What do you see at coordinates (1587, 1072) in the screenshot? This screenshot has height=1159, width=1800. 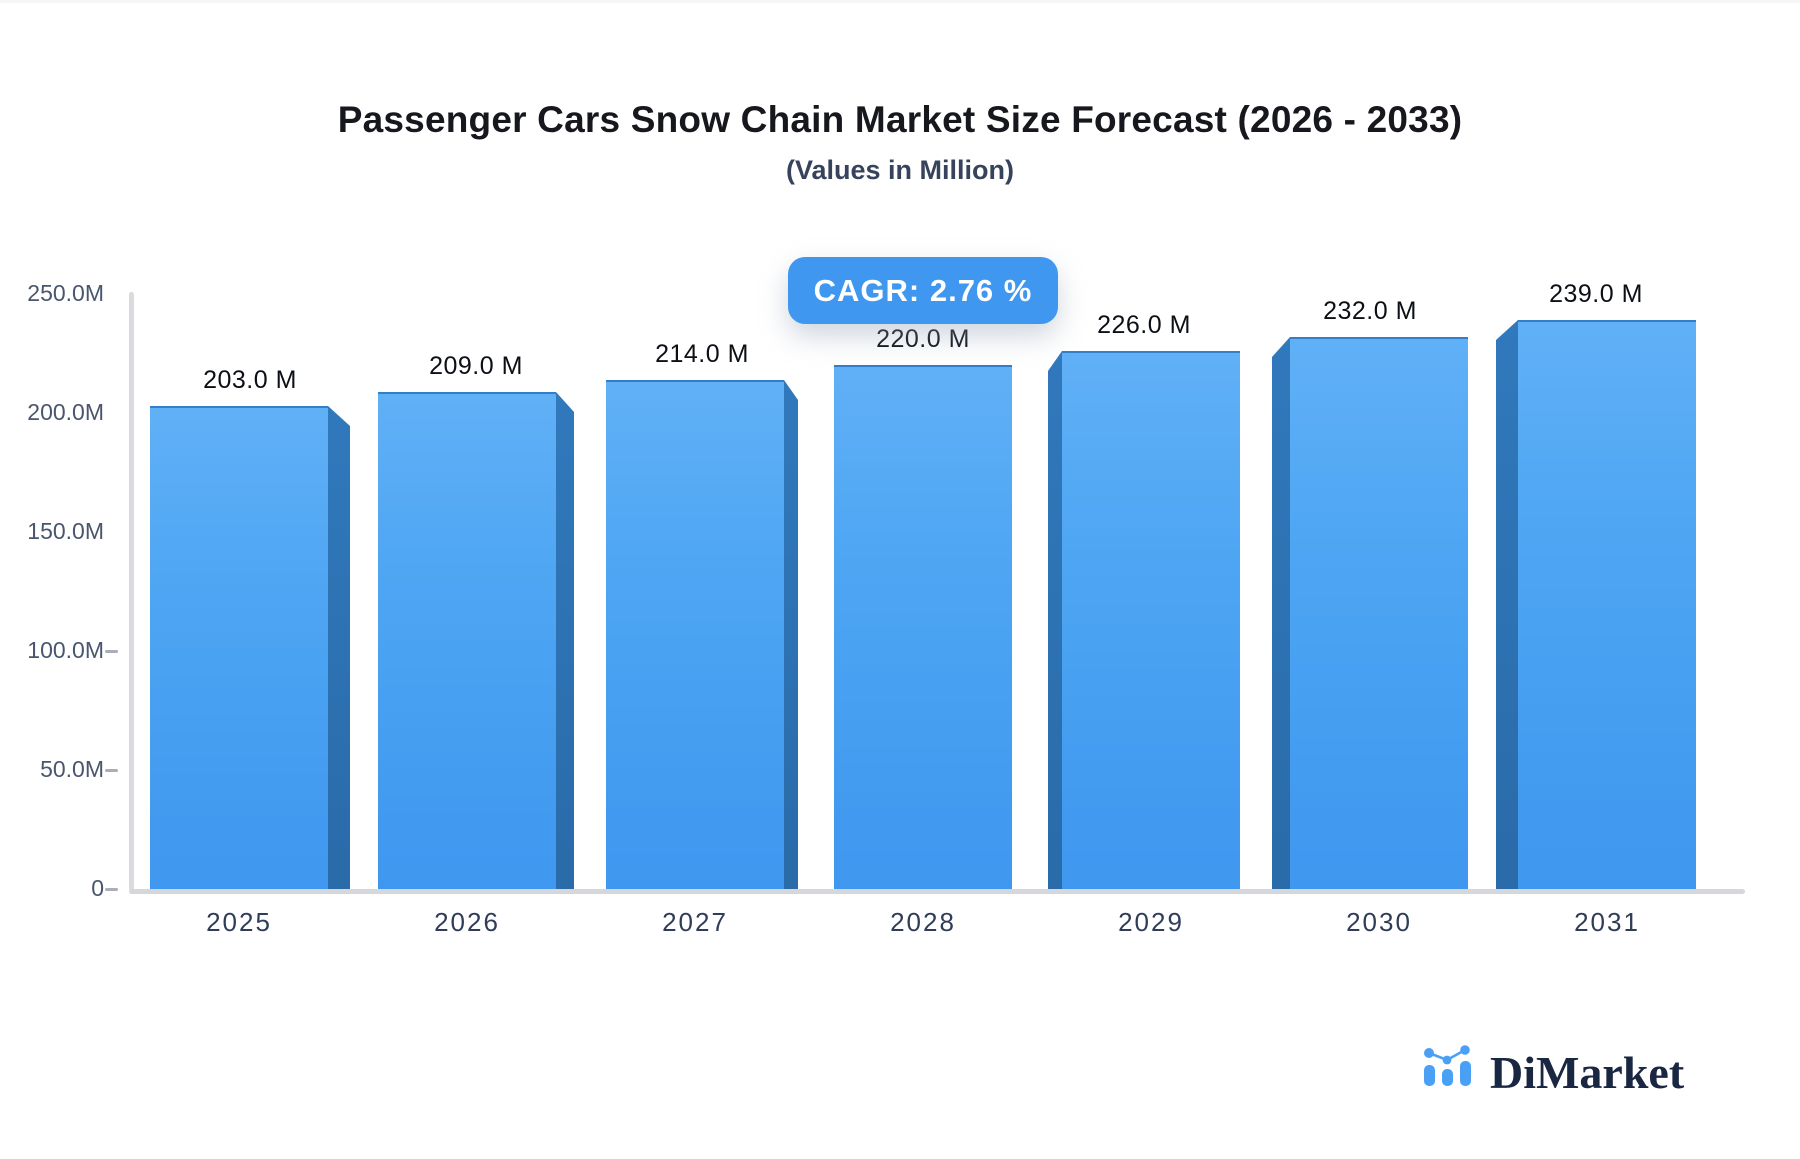 I see `logo-text: DiMarket` at bounding box center [1587, 1072].